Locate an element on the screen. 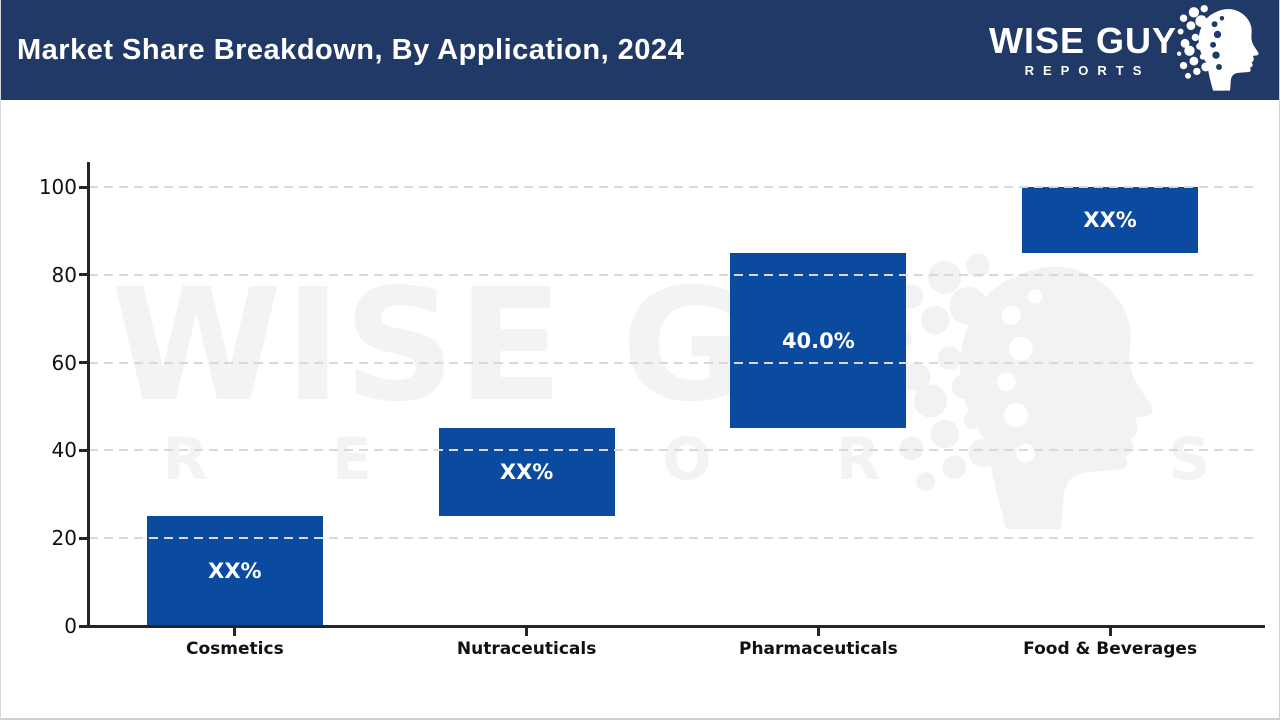 Image resolution: width=1280 pixels, height=720 pixels. category-label-3: Food & Beverages is located at coordinates (1110, 649).